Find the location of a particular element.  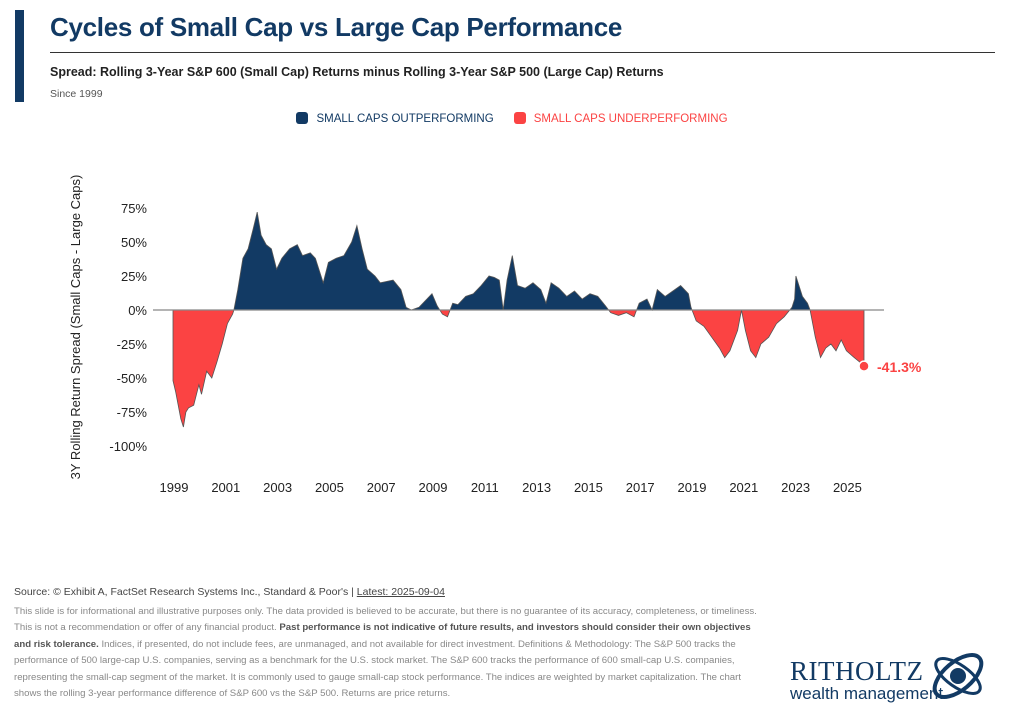

latest-value-label: -41.3% is located at coordinates (899, 367).